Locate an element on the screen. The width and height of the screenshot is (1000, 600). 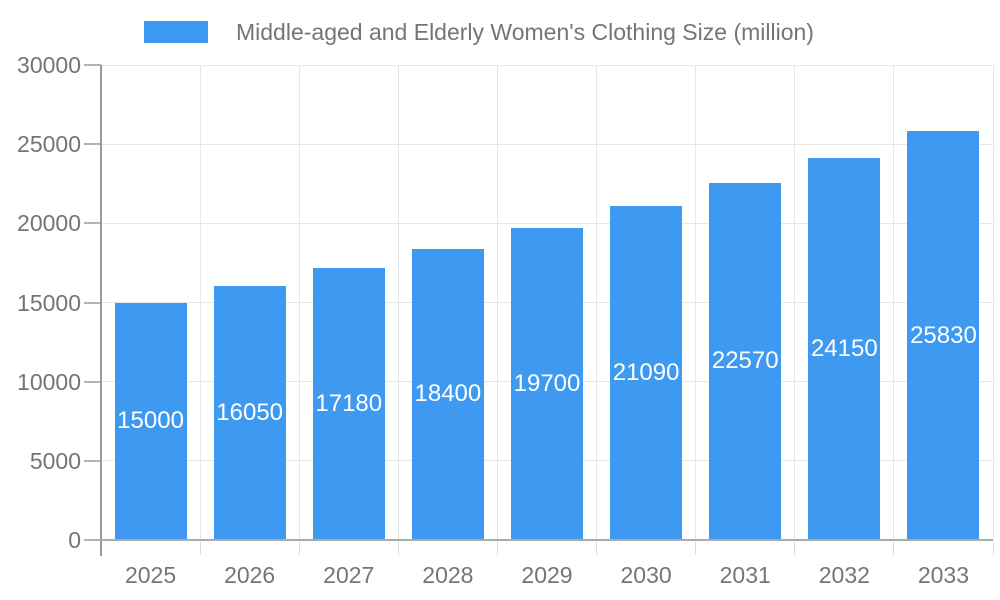
bar-value-label: 17180 is located at coordinates (349, 403).